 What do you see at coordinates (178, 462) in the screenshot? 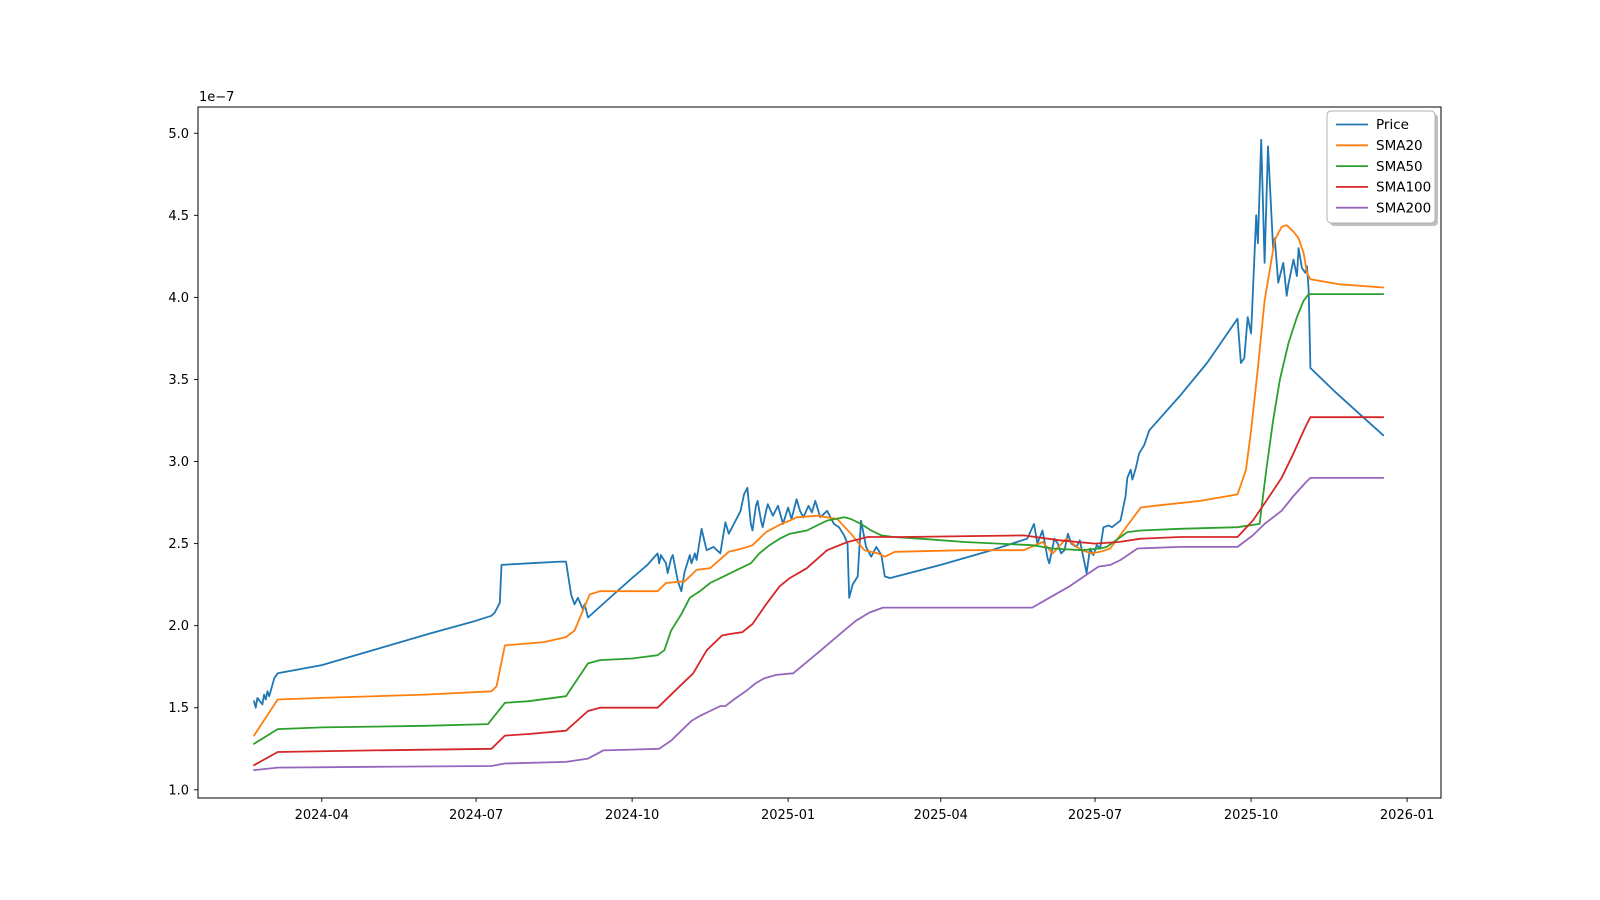
I see `y-tick-label: 3.0` at bounding box center [178, 462].